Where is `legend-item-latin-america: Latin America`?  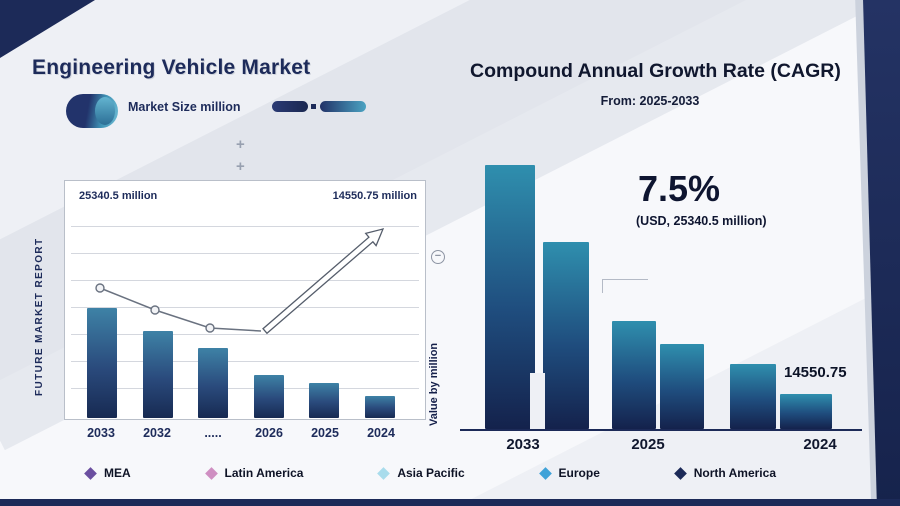 legend-item-latin-america: Latin America is located at coordinates (254, 473).